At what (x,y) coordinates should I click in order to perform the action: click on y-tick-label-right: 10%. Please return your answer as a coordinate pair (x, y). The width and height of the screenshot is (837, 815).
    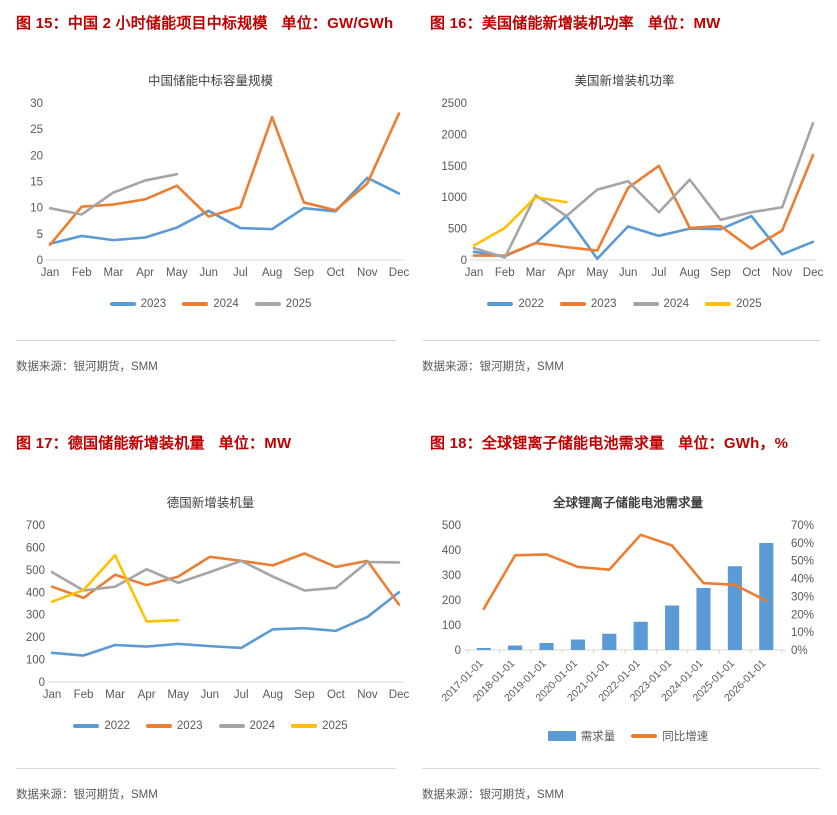
    Looking at the image, I should click on (802, 633).